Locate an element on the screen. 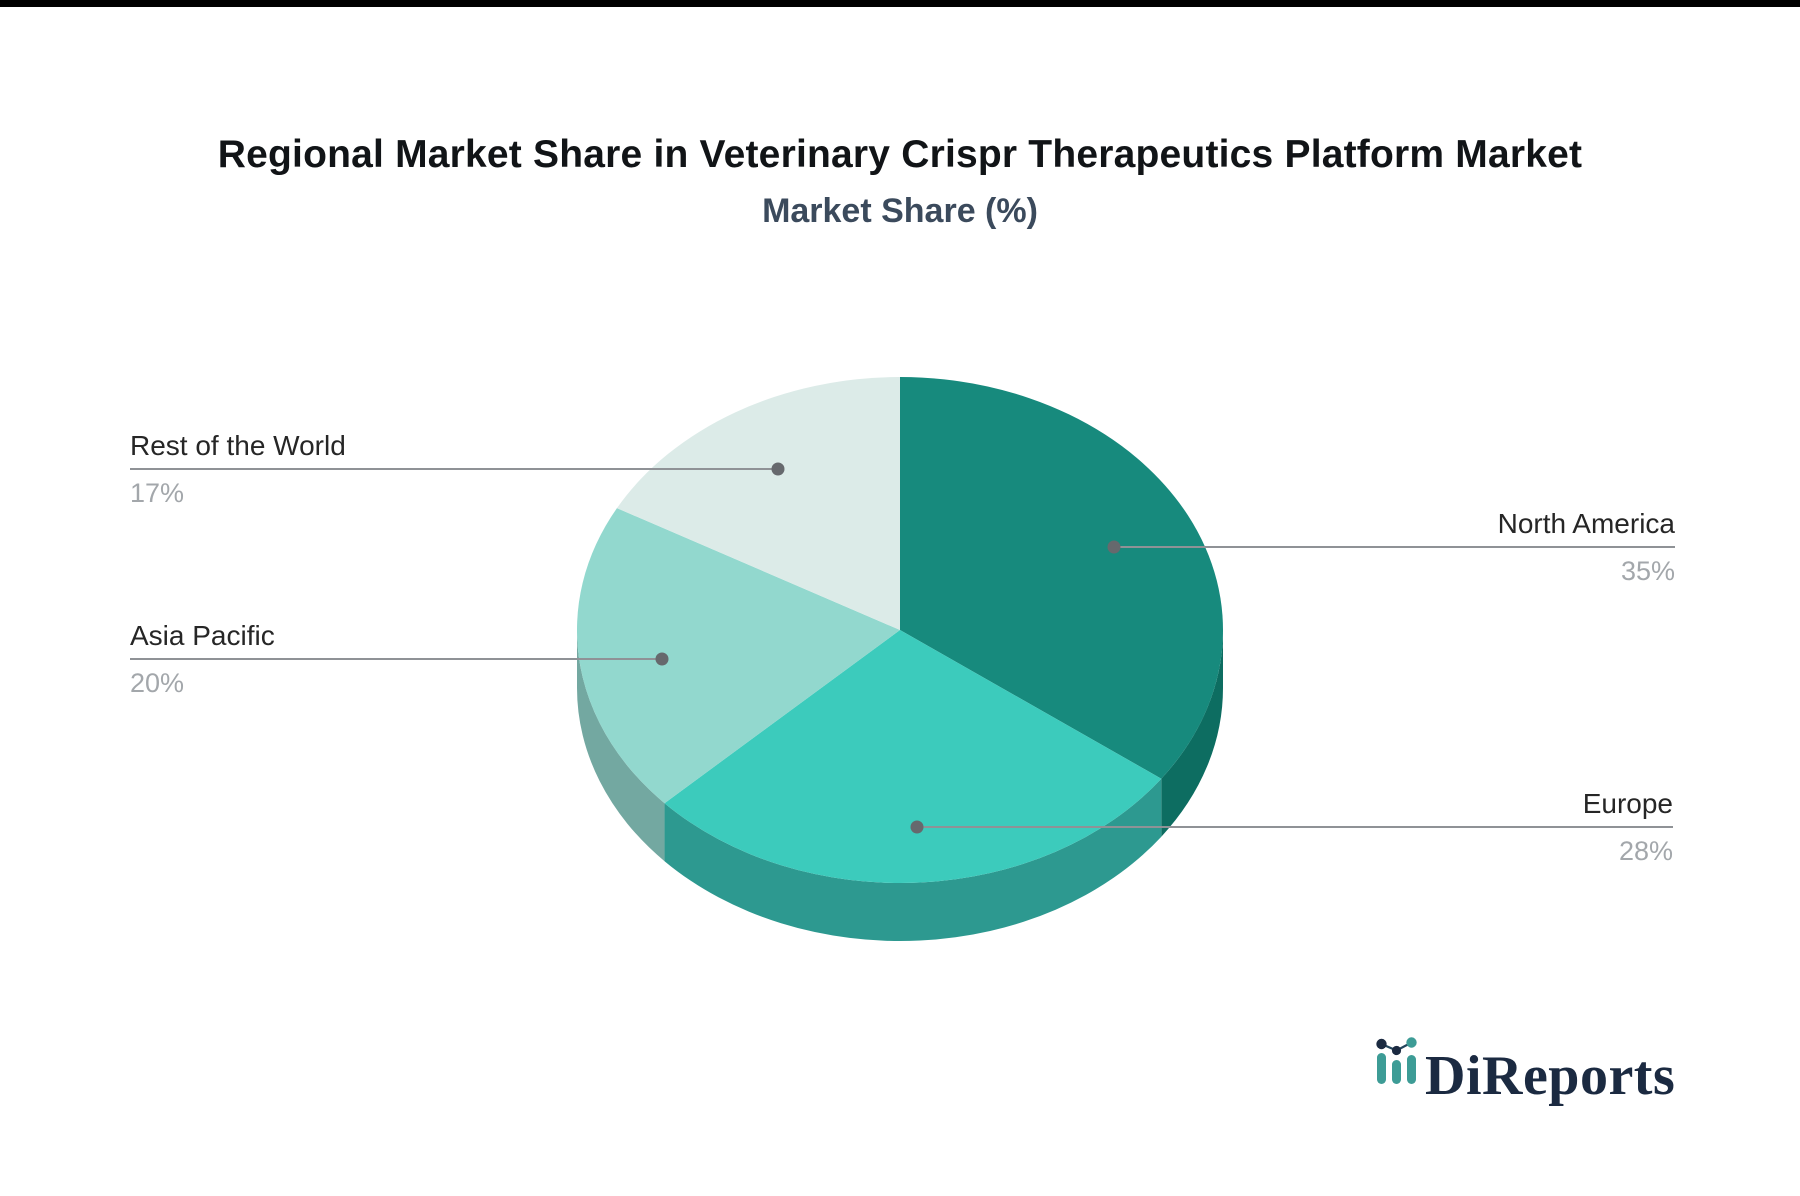 The image size is (1800, 1196). callout-label-rest-of-the-world: Rest of the World is located at coordinates (238, 446).